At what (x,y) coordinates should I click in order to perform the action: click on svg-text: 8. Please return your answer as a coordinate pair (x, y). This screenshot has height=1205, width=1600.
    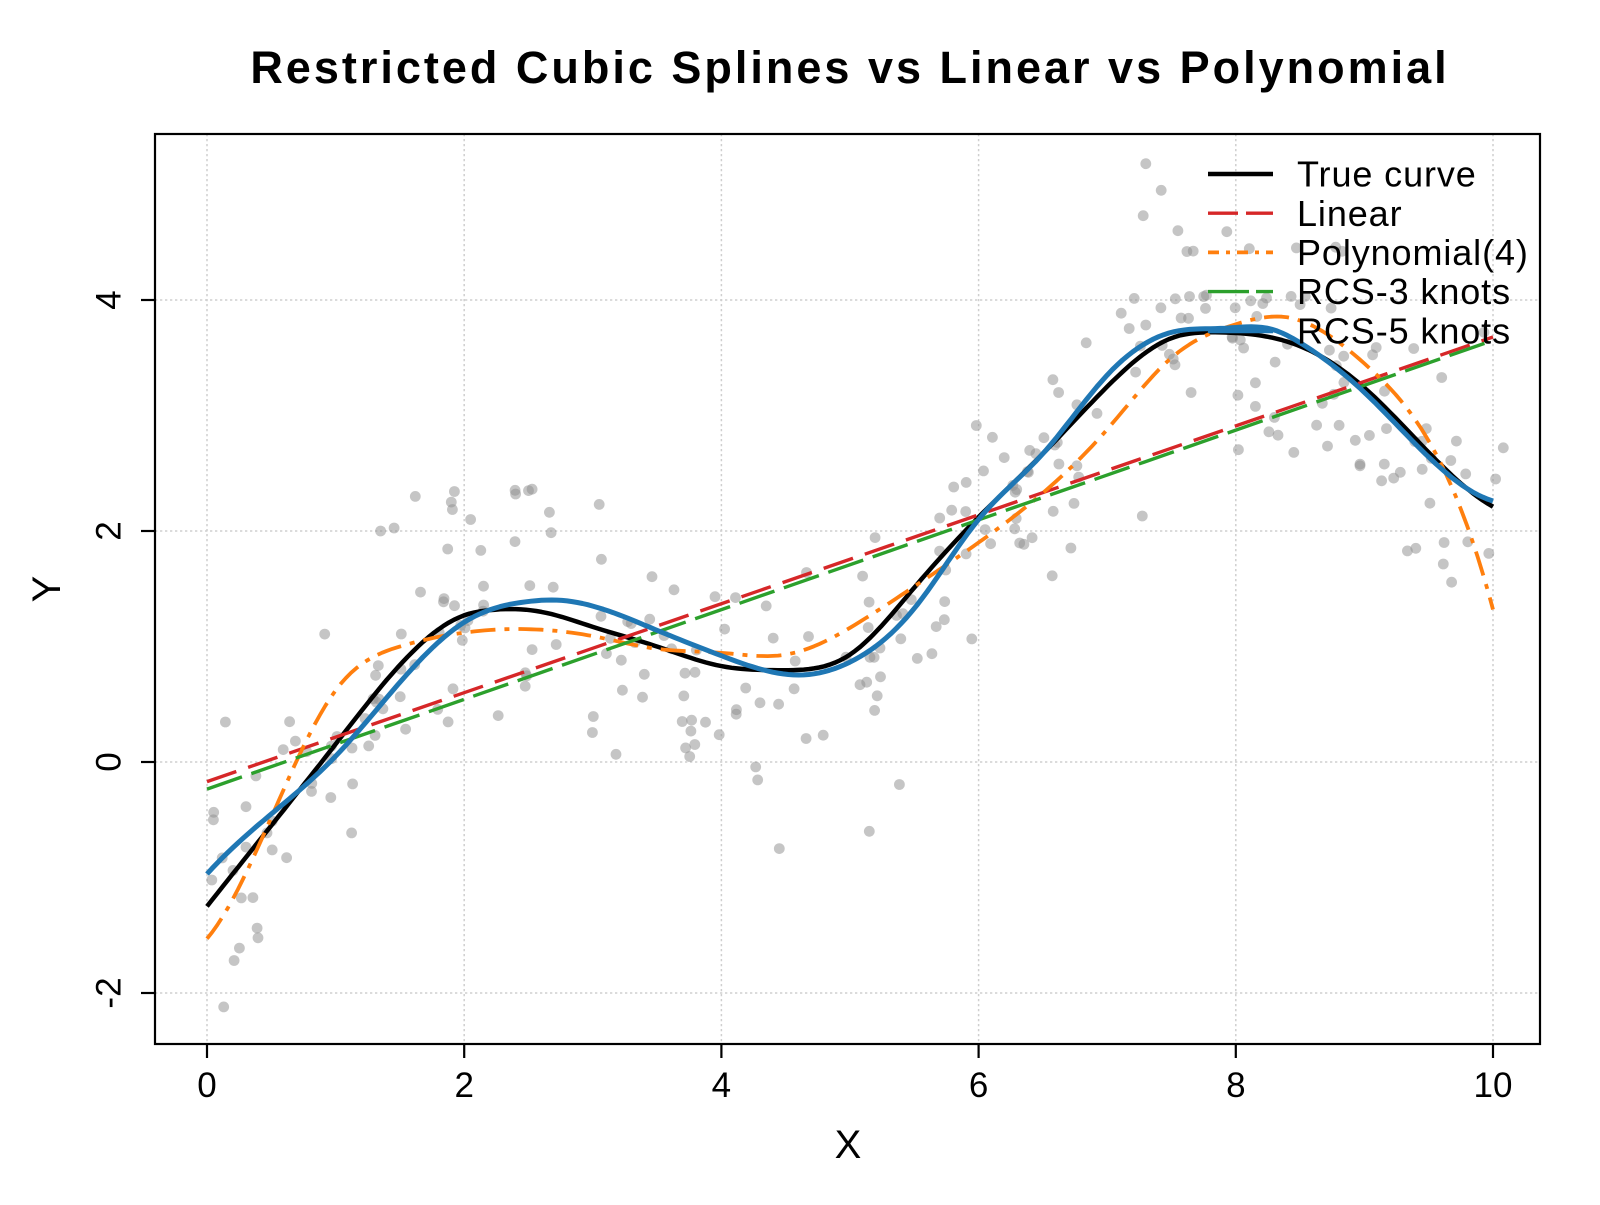
    Looking at the image, I should click on (1235, 1085).